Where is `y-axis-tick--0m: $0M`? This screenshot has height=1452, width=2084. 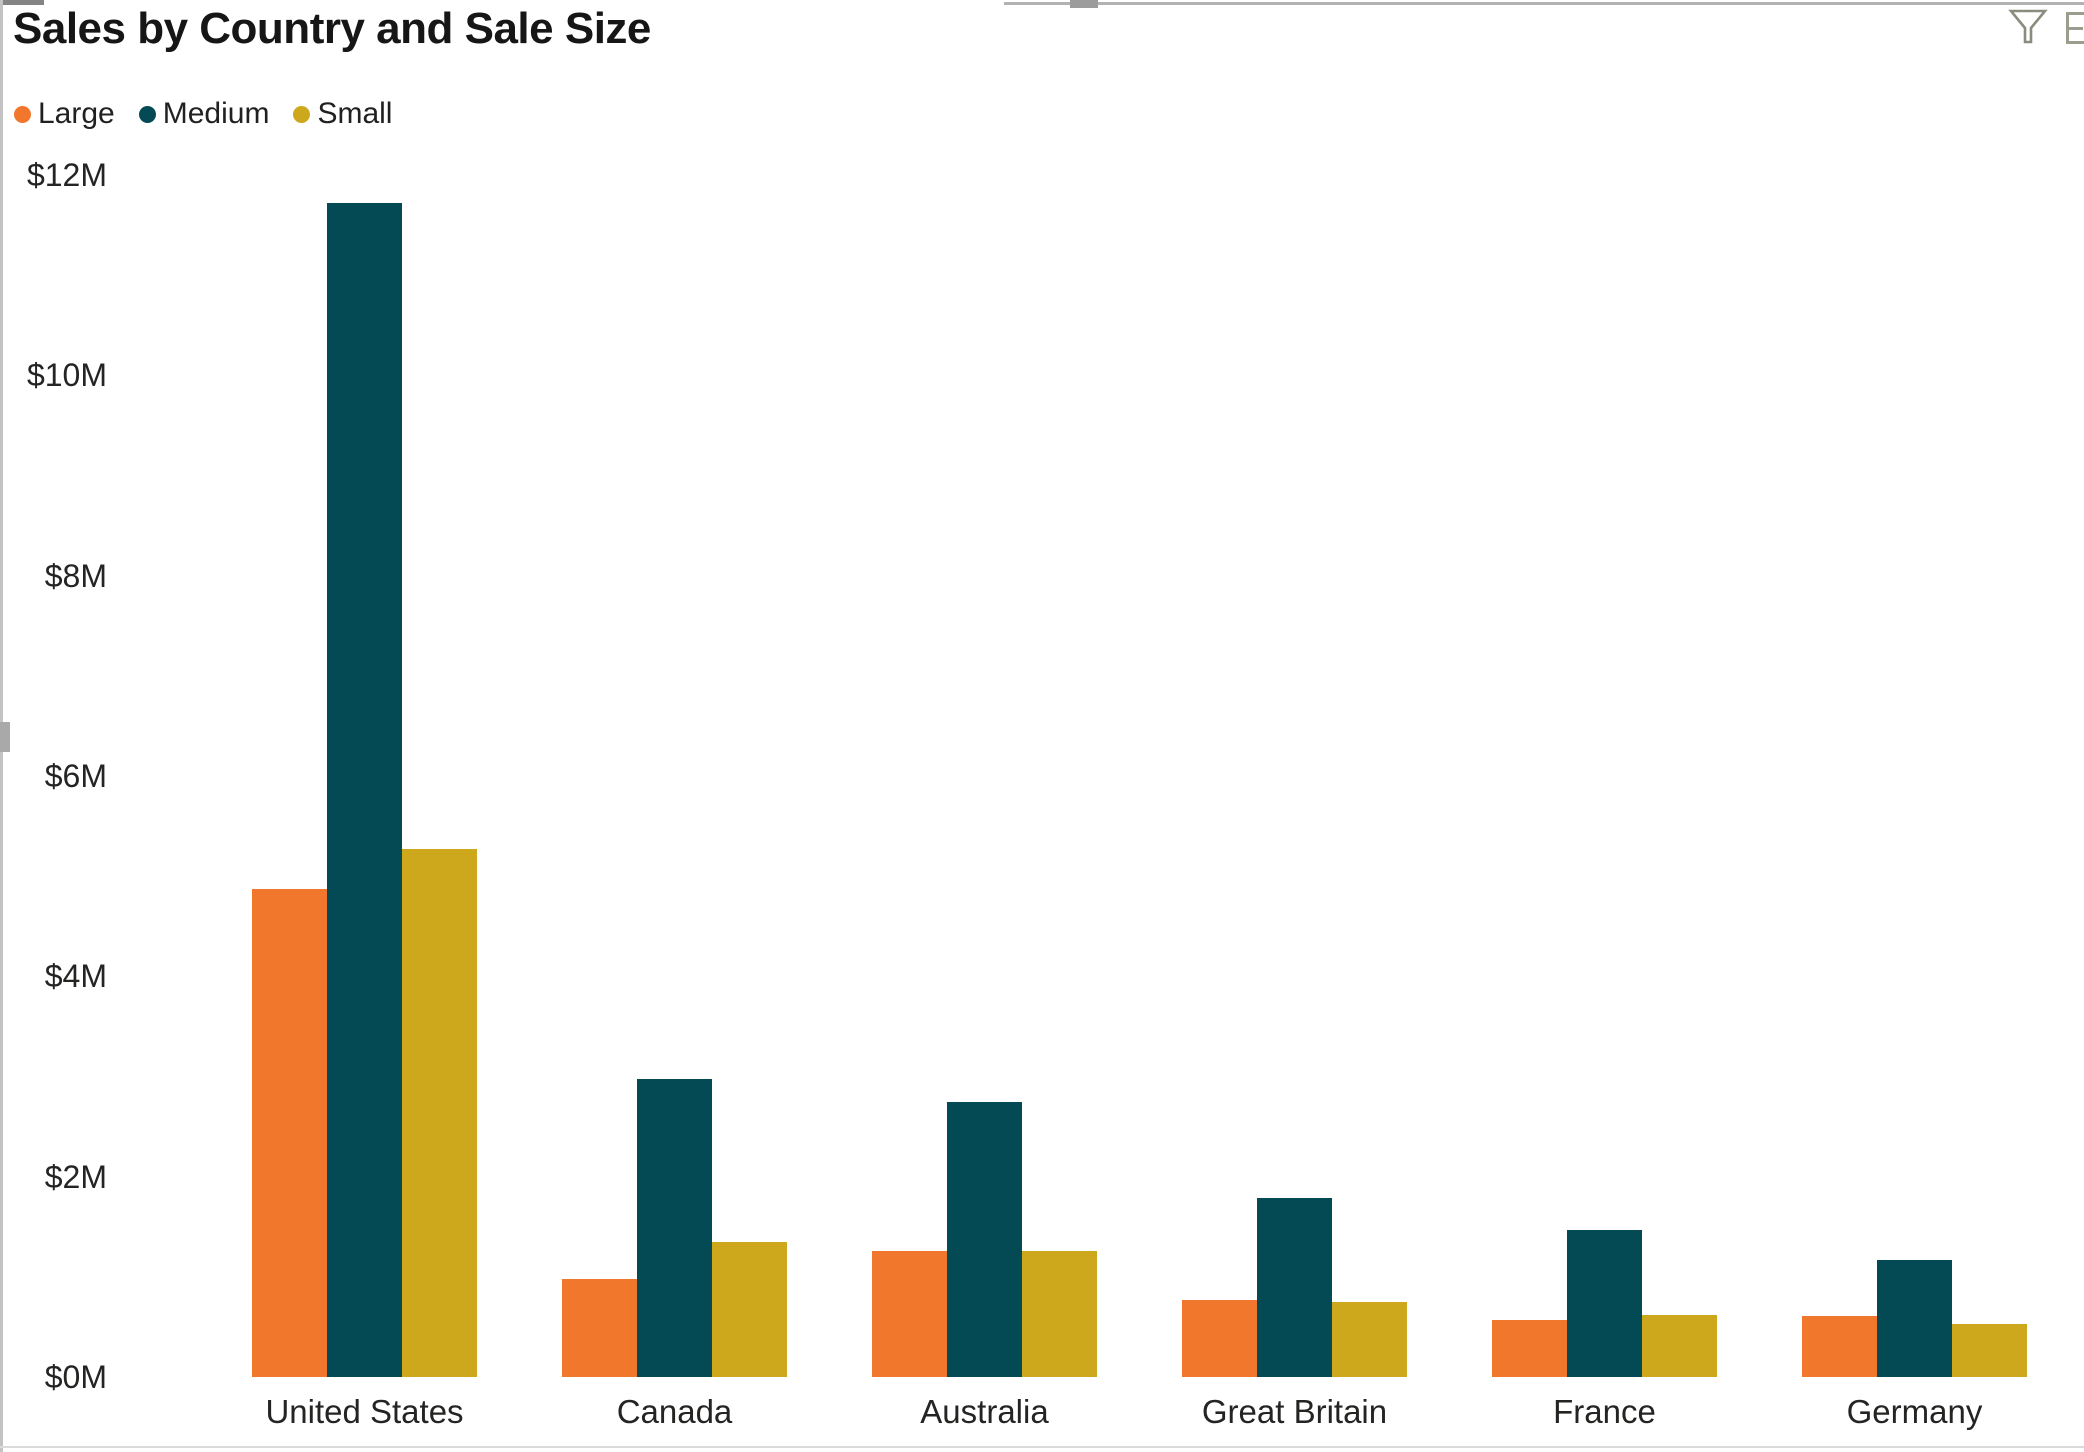
y-axis-tick--0m: $0M is located at coordinates (75, 1377).